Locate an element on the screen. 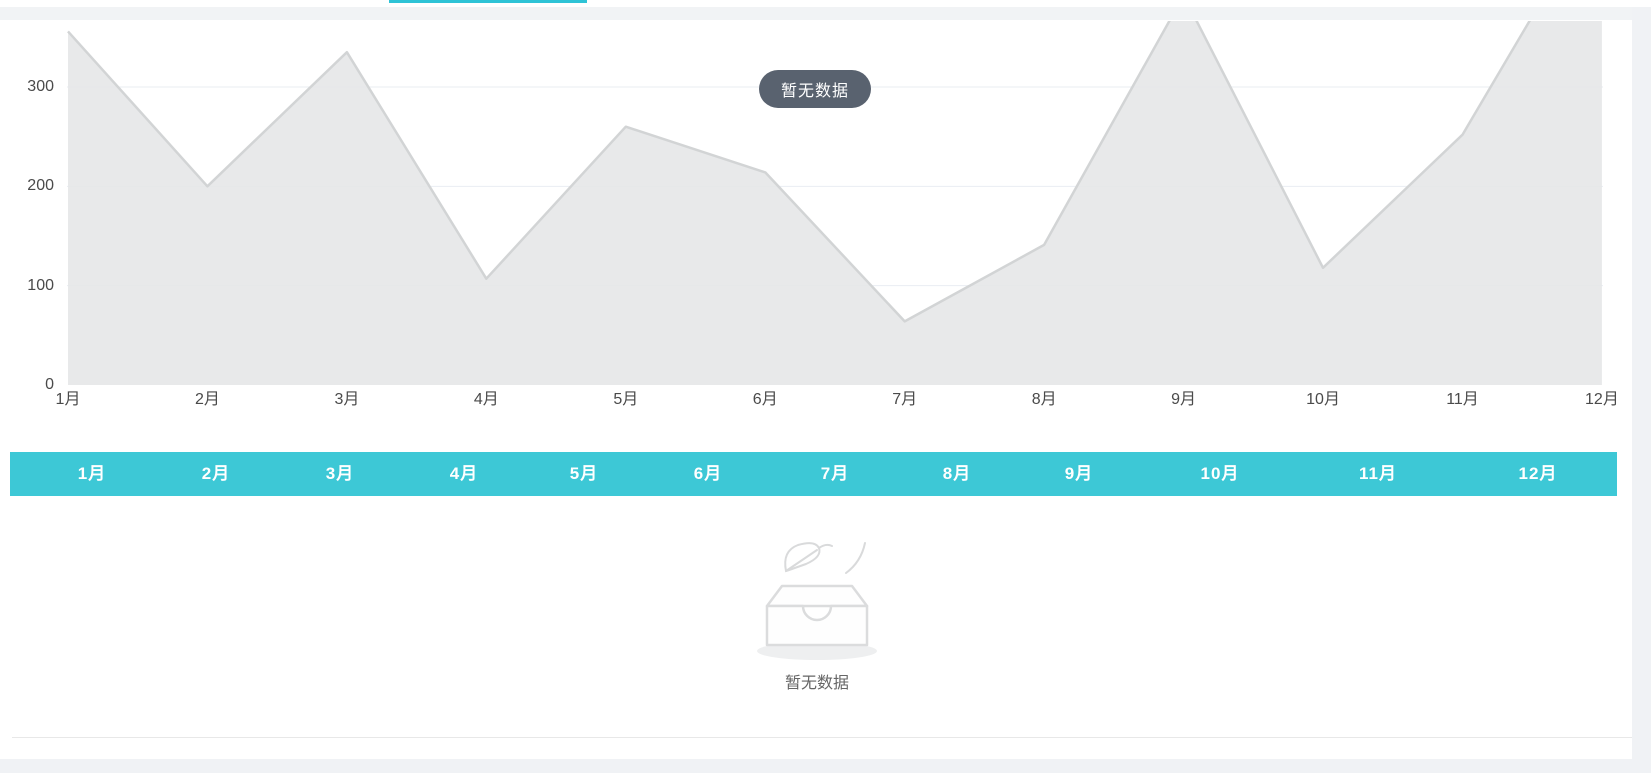 This screenshot has height=773, width=1651. top-background-band is located at coordinates (825, 13).